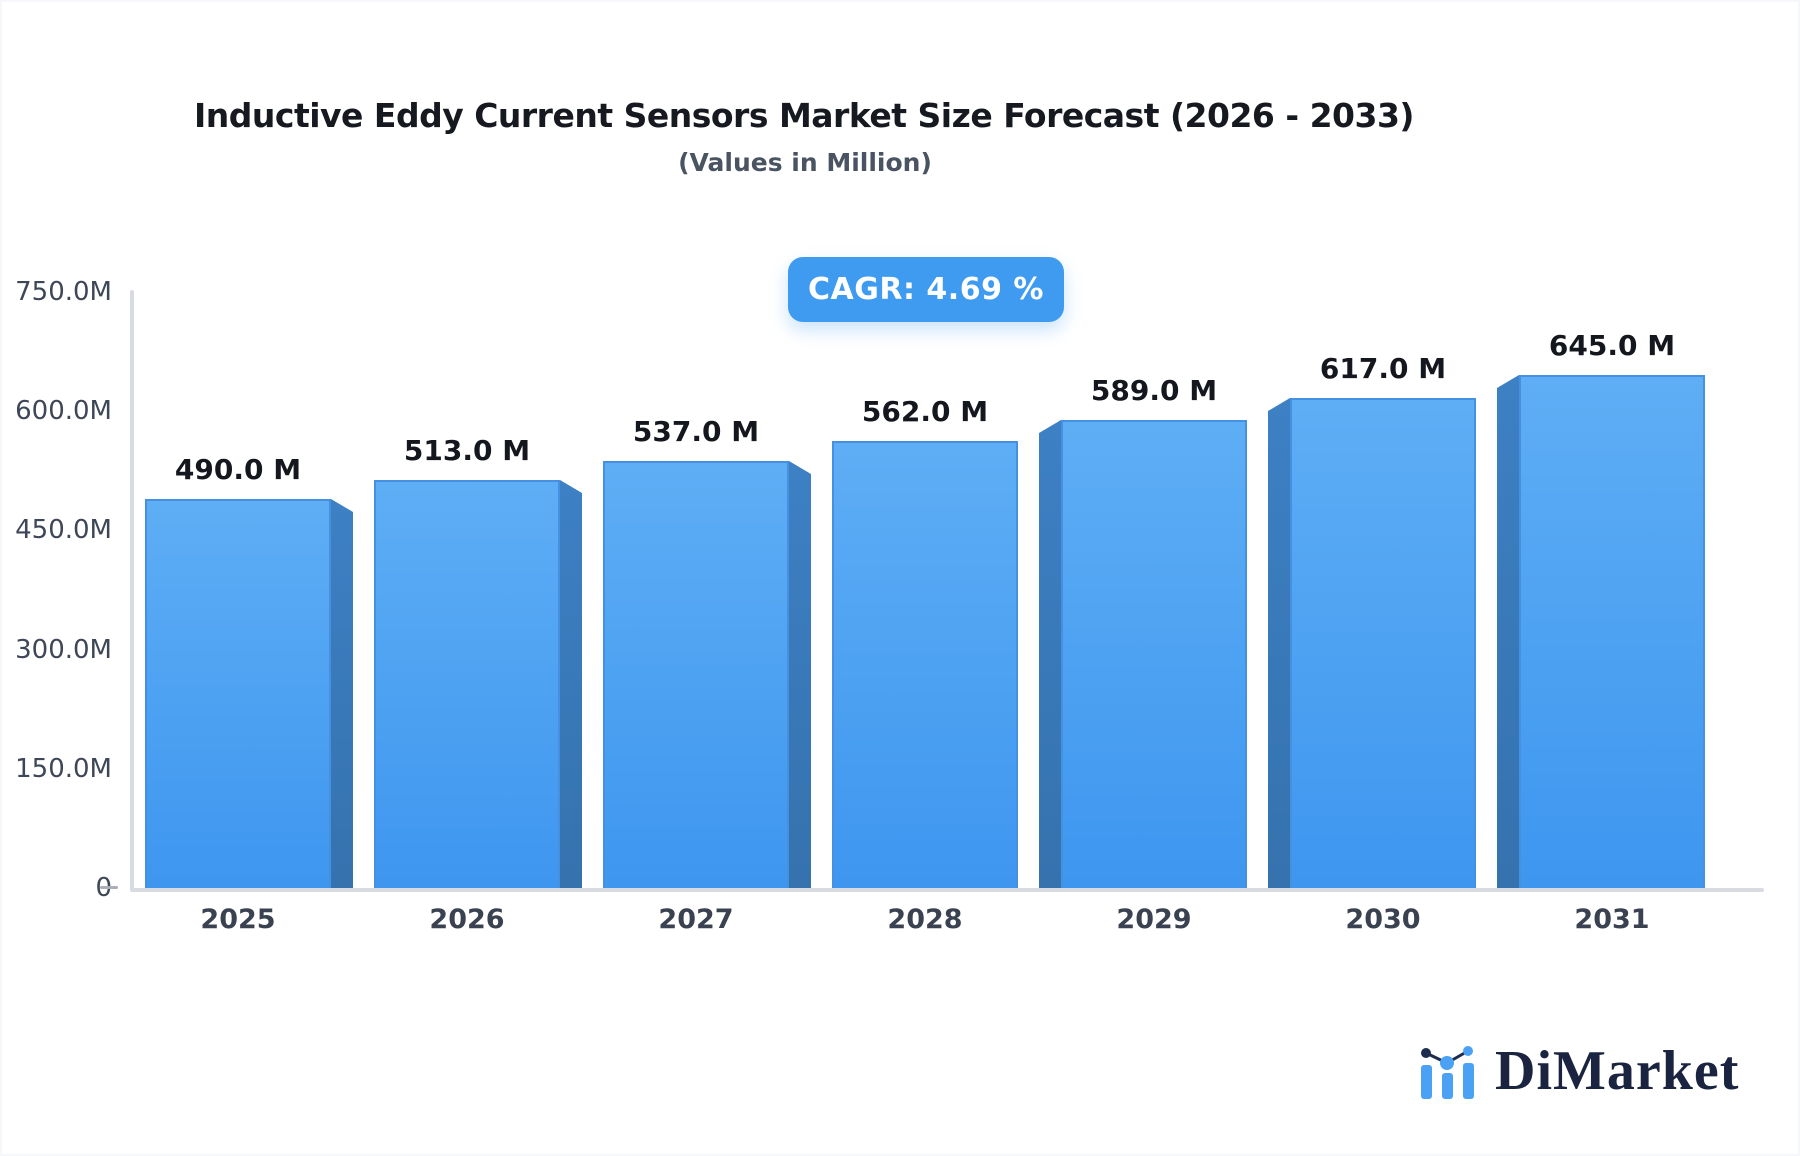 The width and height of the screenshot is (1800, 1156). What do you see at coordinates (132, 590) in the screenshot?
I see `y-axis-line` at bounding box center [132, 590].